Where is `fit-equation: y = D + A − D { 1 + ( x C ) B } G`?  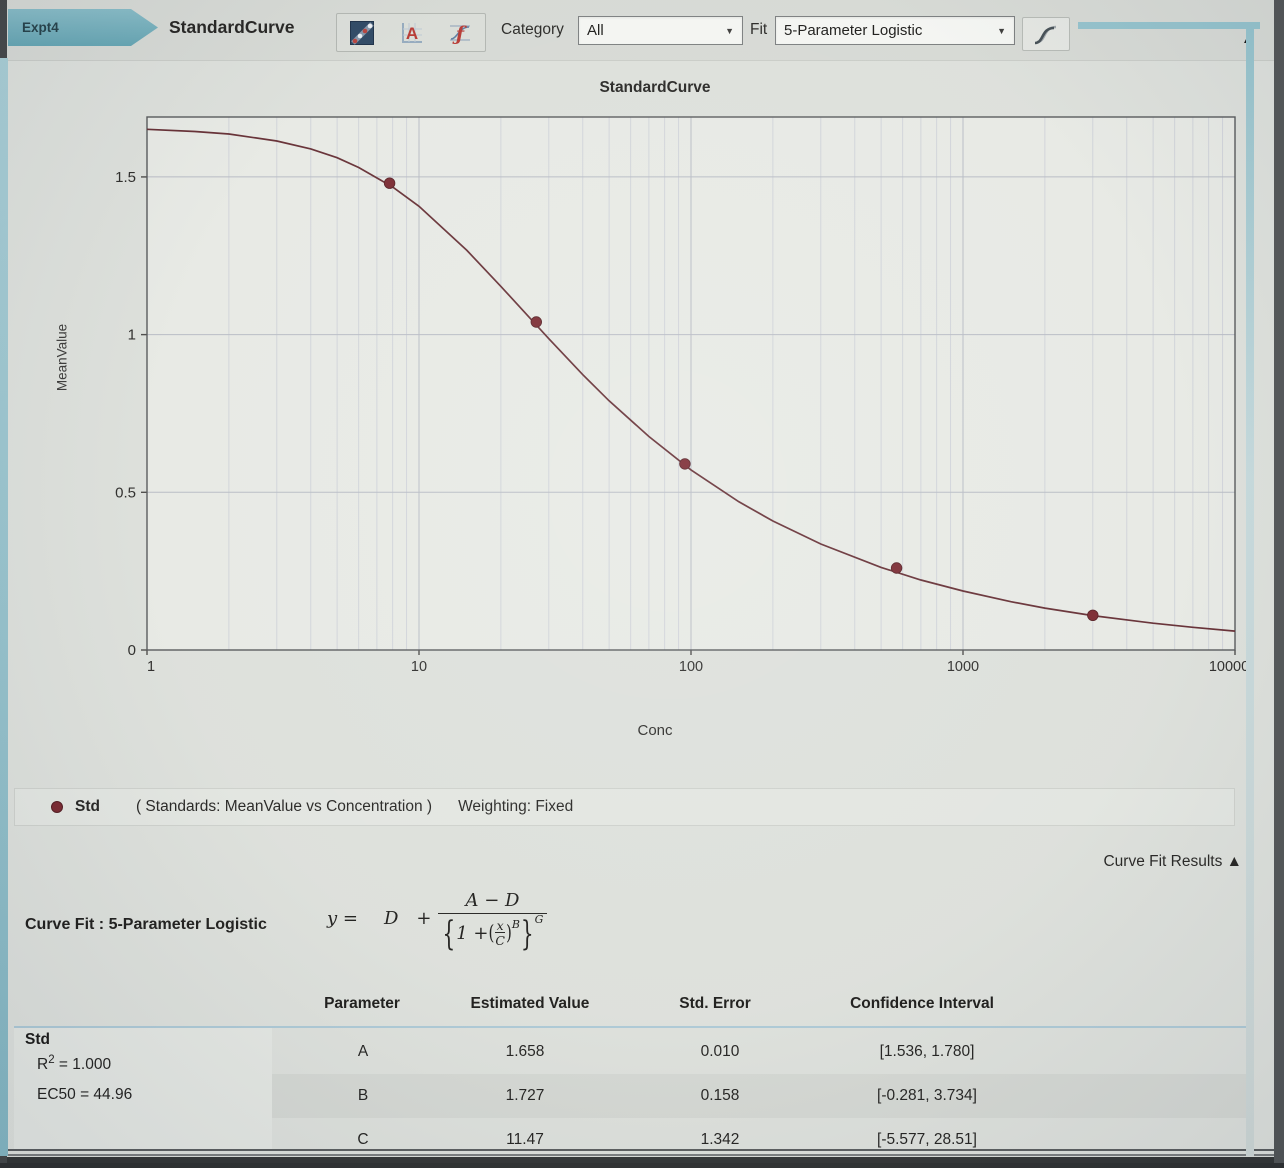
fit-equation: y = D + A − D { 1 + ( x C ) B } G is located at coordinates (437, 922).